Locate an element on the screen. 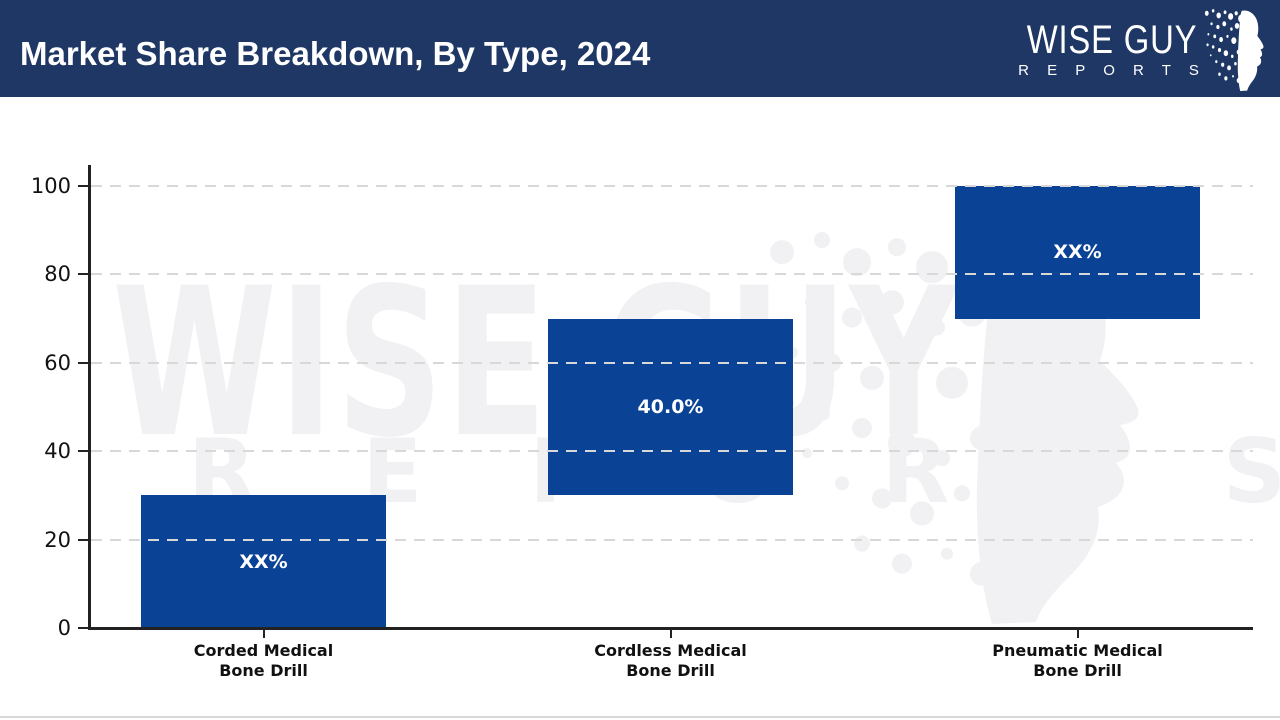 The image size is (1280, 720). y-tick-label-60: 60 is located at coordinates (57, 362).